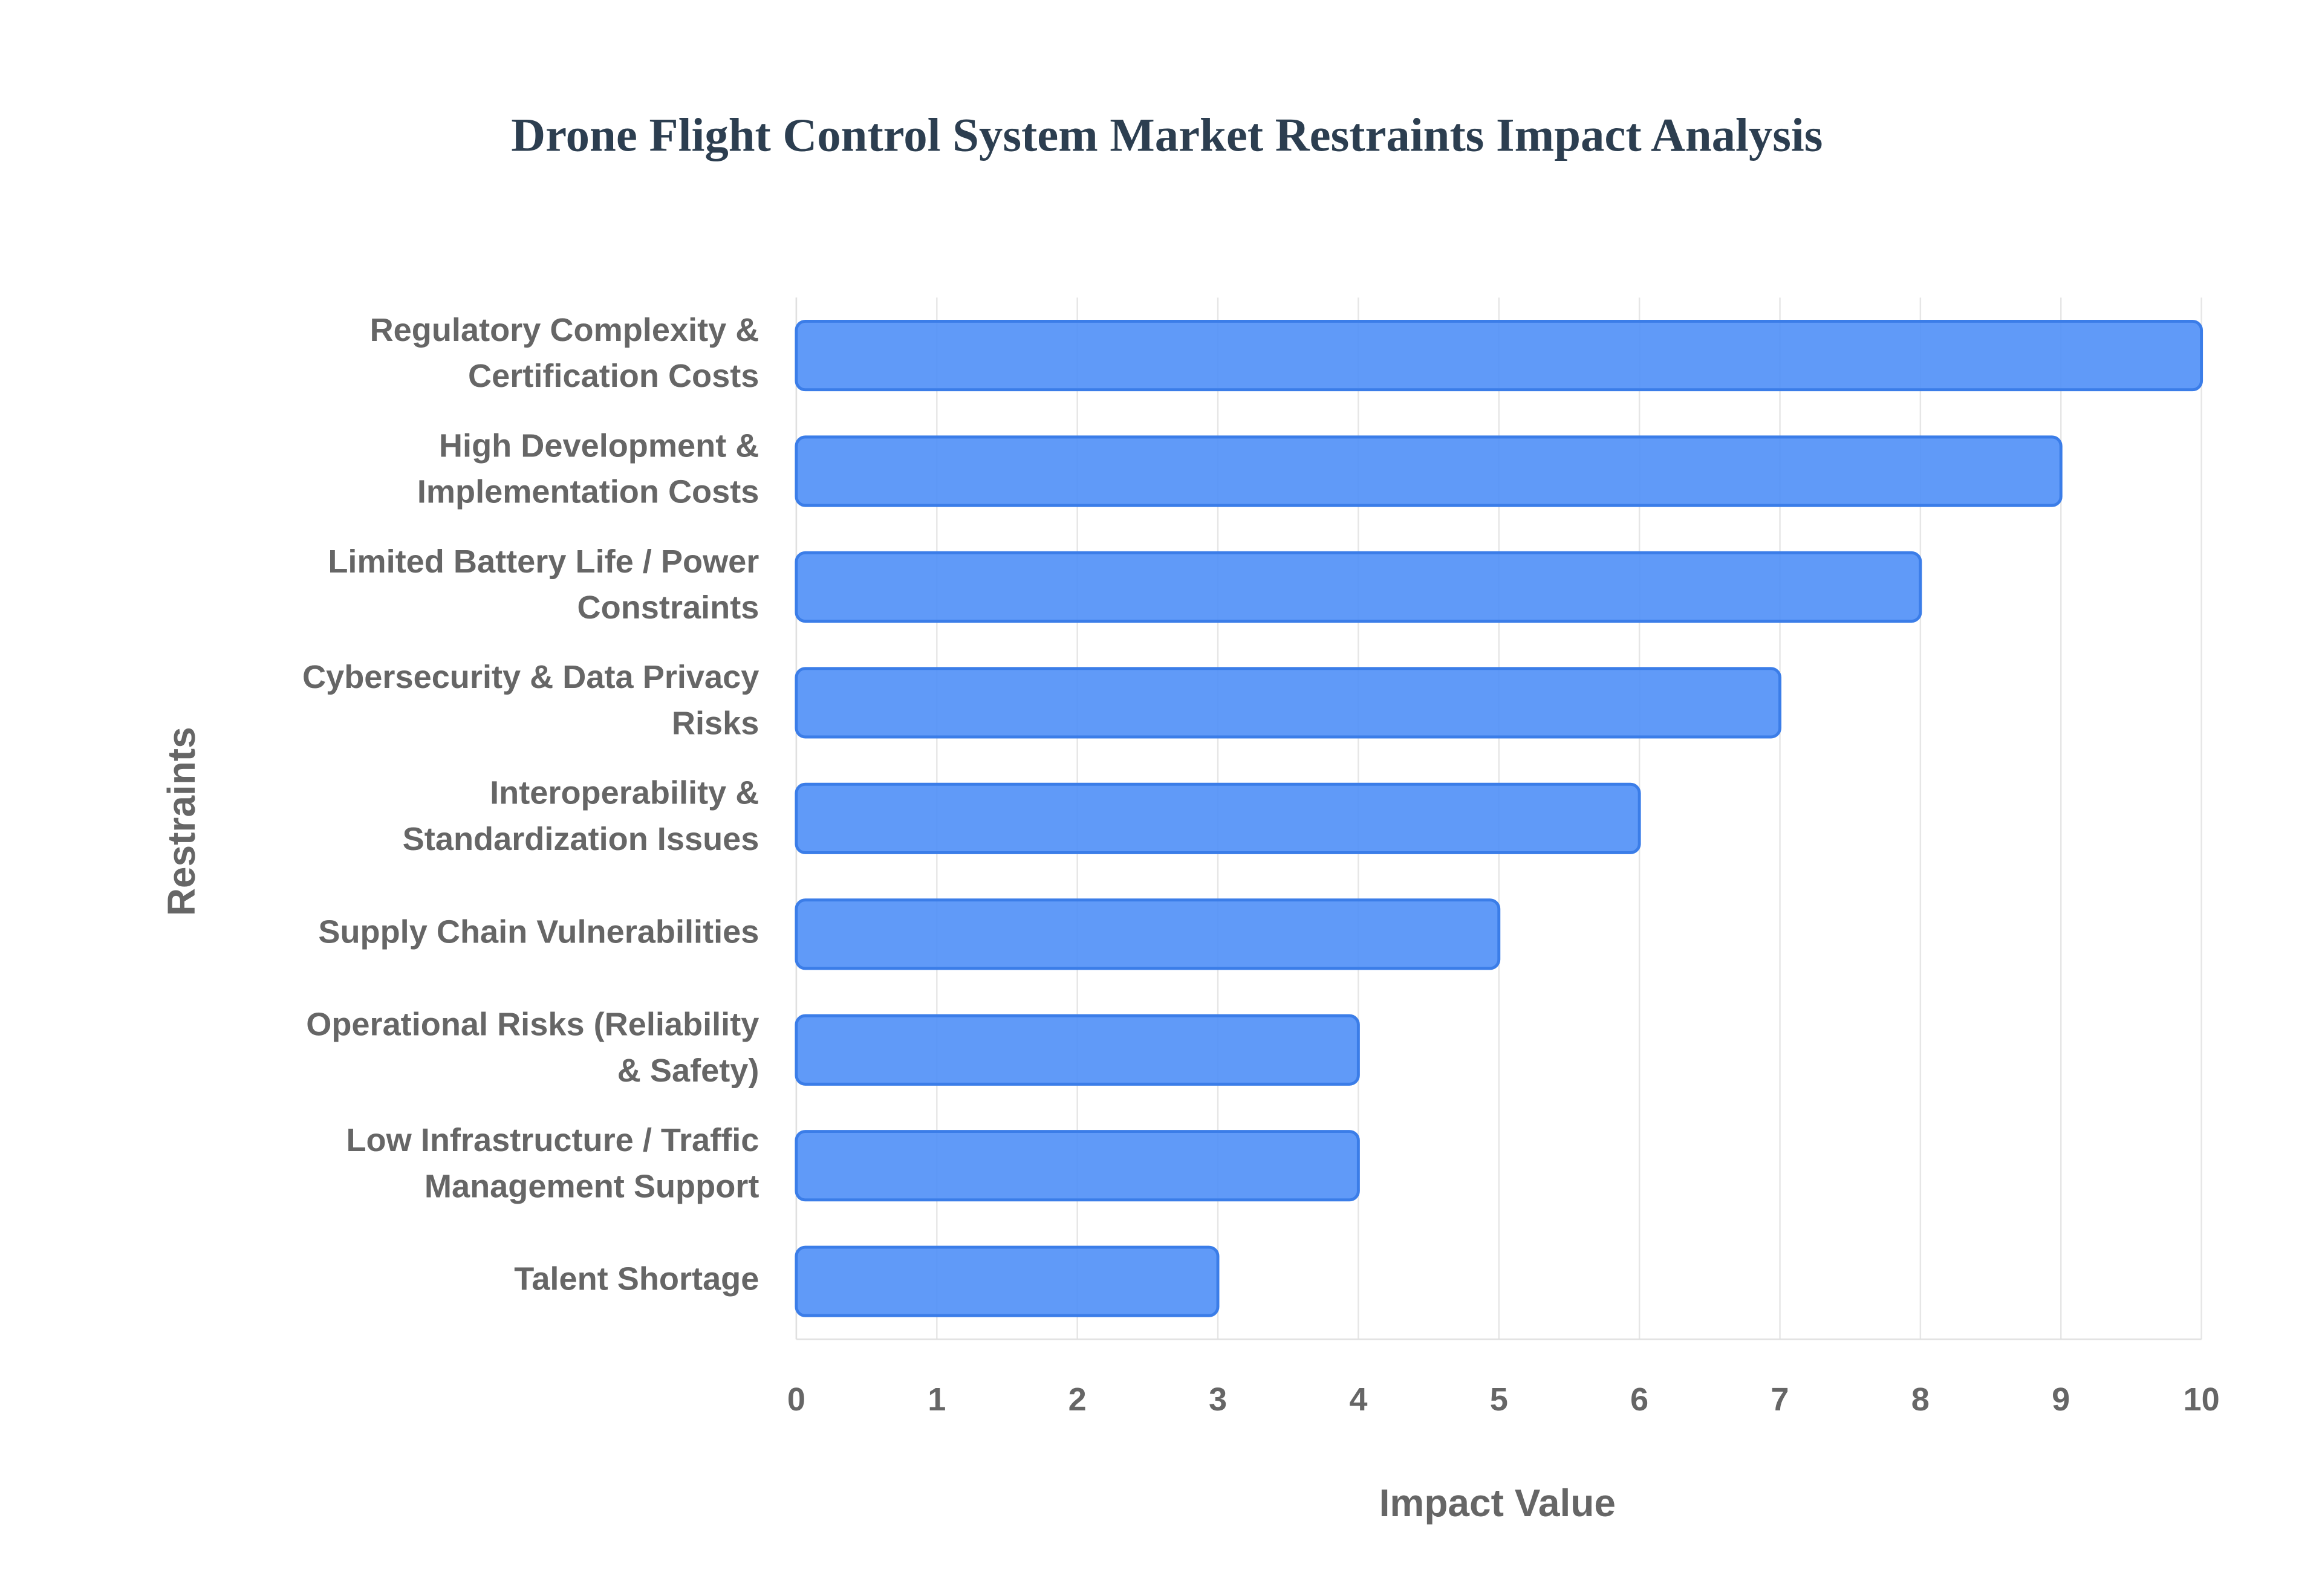  What do you see at coordinates (636, 1279) in the screenshot?
I see `y-tick-label: Talent Shortage` at bounding box center [636, 1279].